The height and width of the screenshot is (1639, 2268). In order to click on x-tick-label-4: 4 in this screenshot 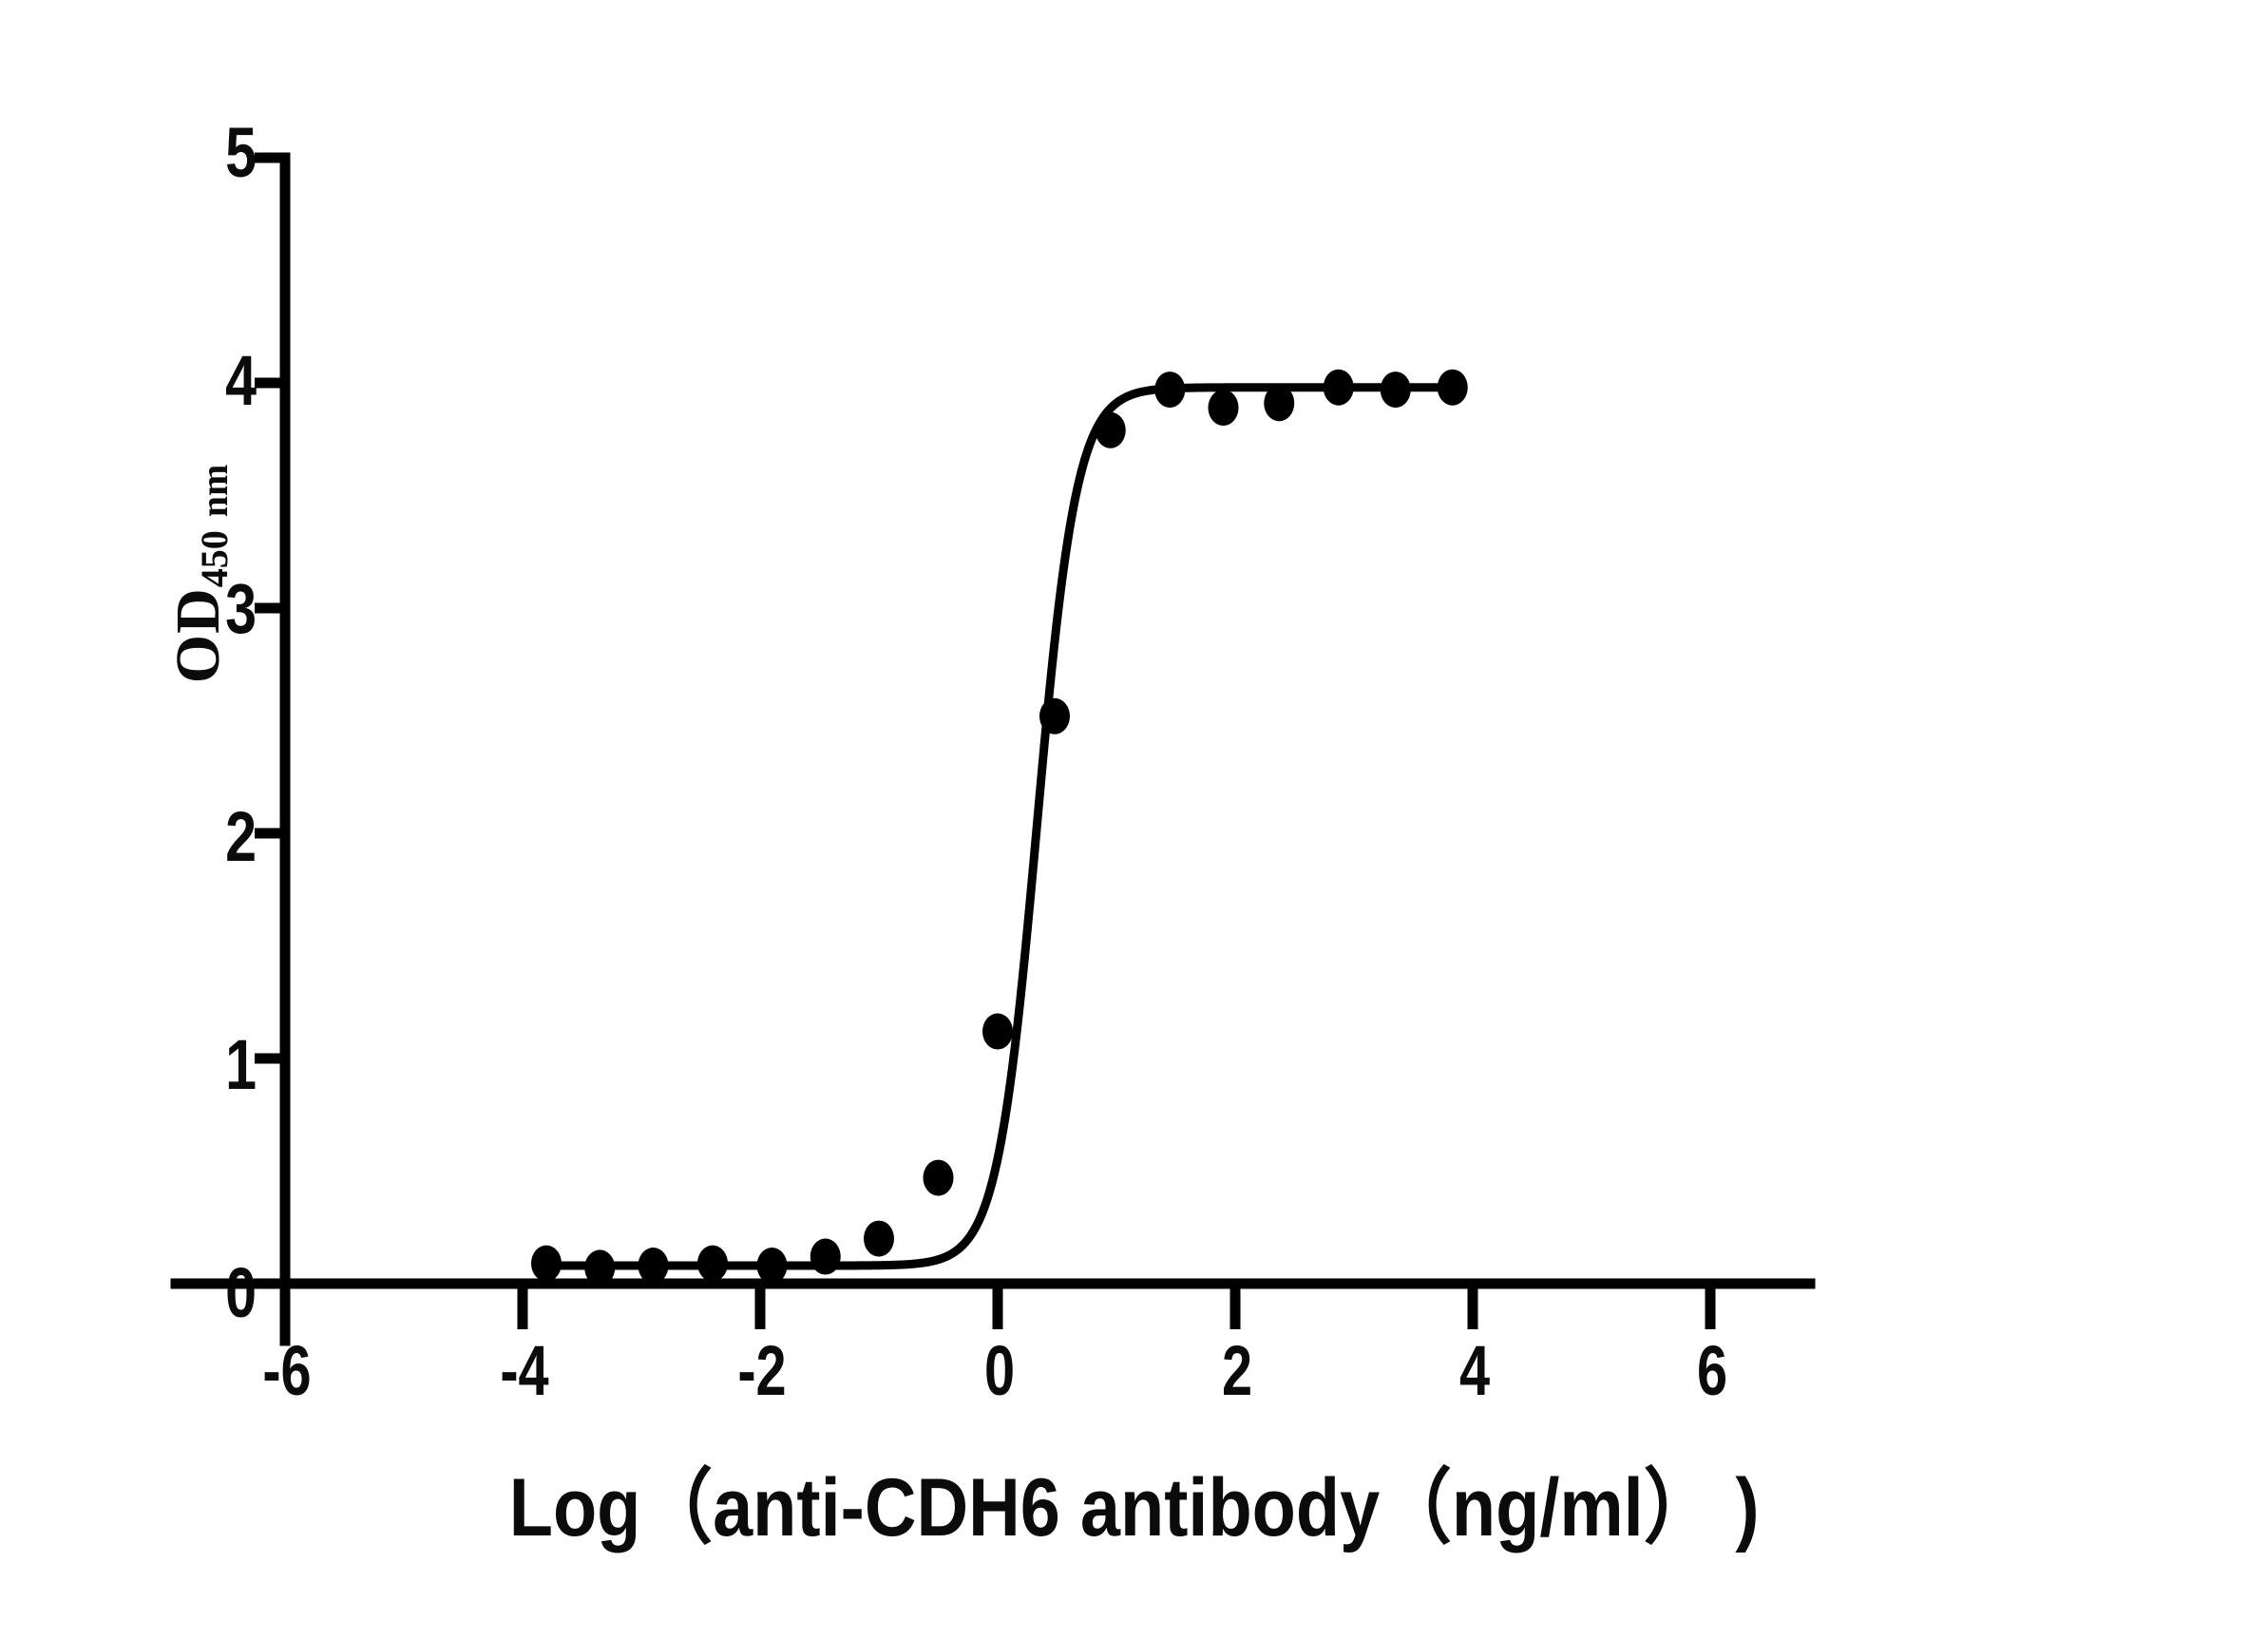, I will do `click(1474, 1370)`.